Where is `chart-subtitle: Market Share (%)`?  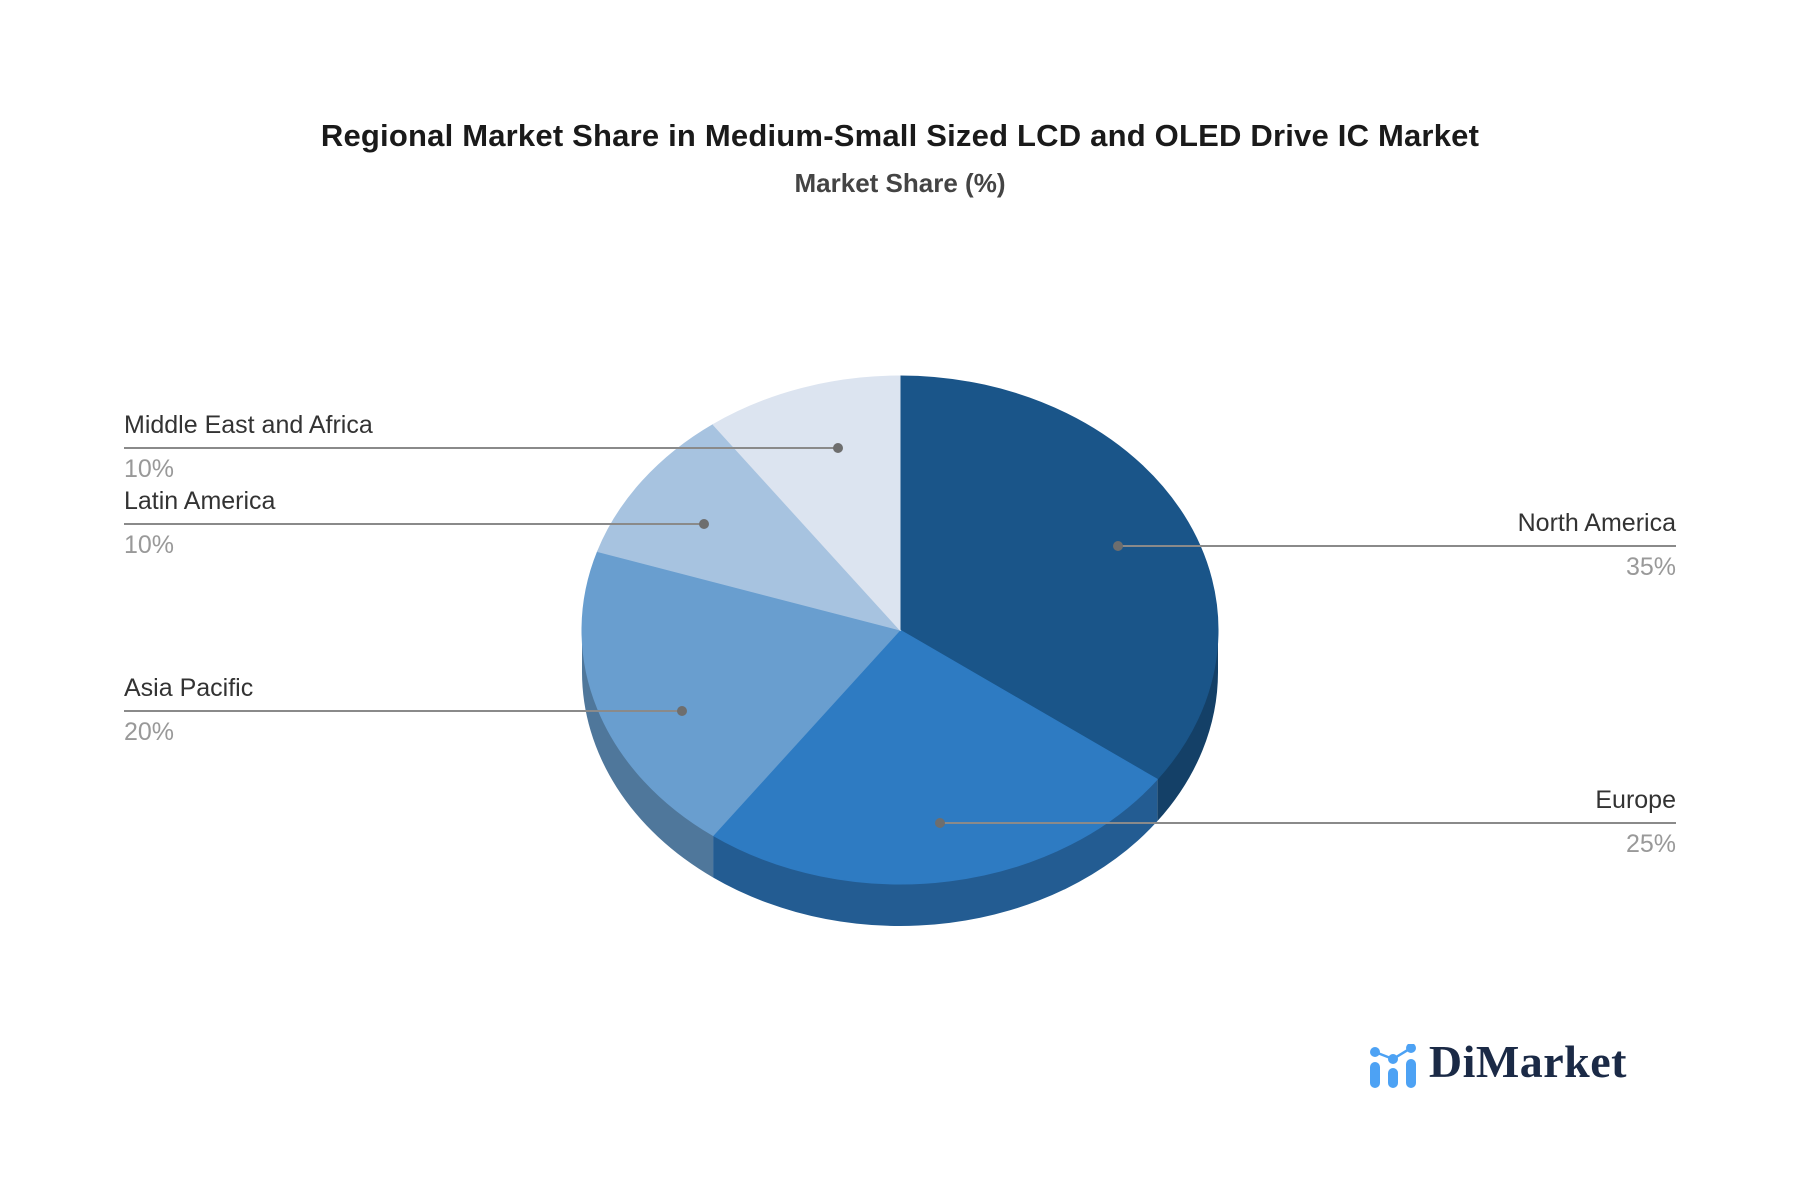 chart-subtitle: Market Share (%) is located at coordinates (900, 183).